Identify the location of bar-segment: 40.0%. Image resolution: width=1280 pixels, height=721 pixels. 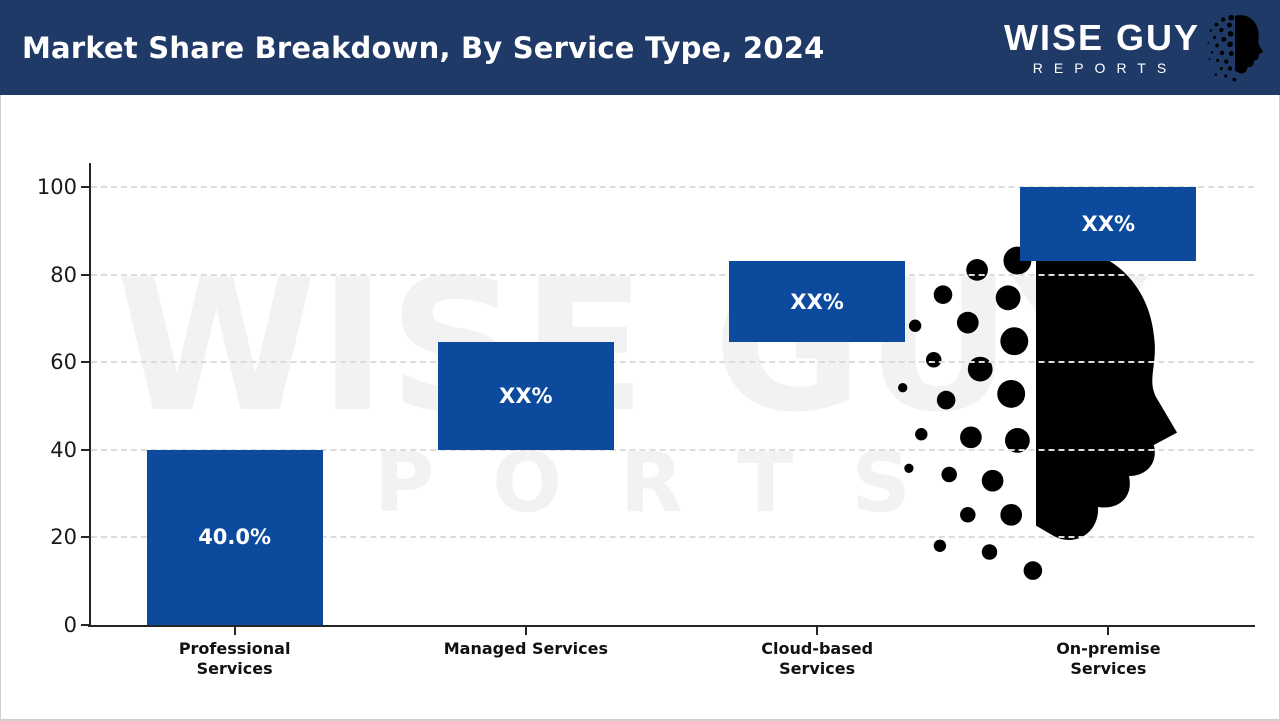
(234, 537).